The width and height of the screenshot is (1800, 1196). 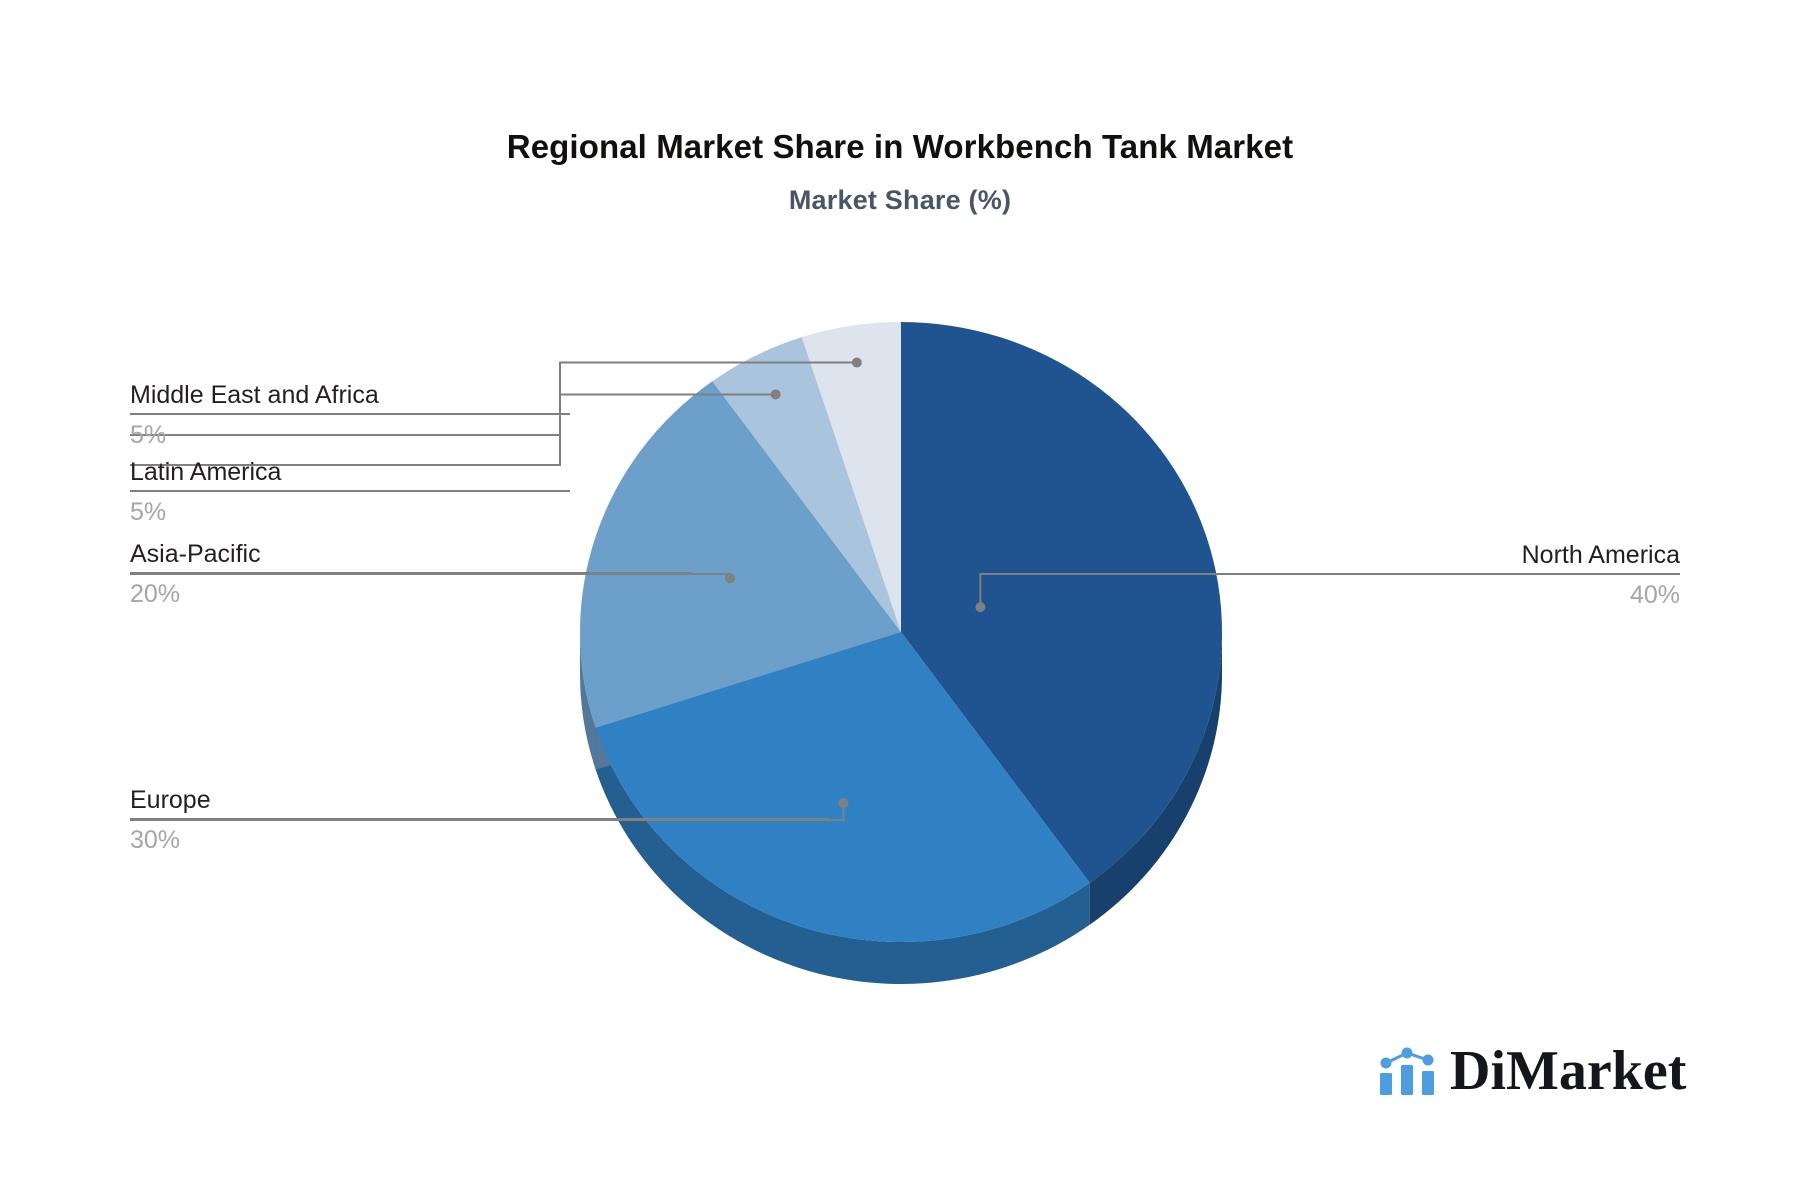 I want to click on callout-middle-east-and-africa: Middle East and Africa 5%, so click(x=350, y=416).